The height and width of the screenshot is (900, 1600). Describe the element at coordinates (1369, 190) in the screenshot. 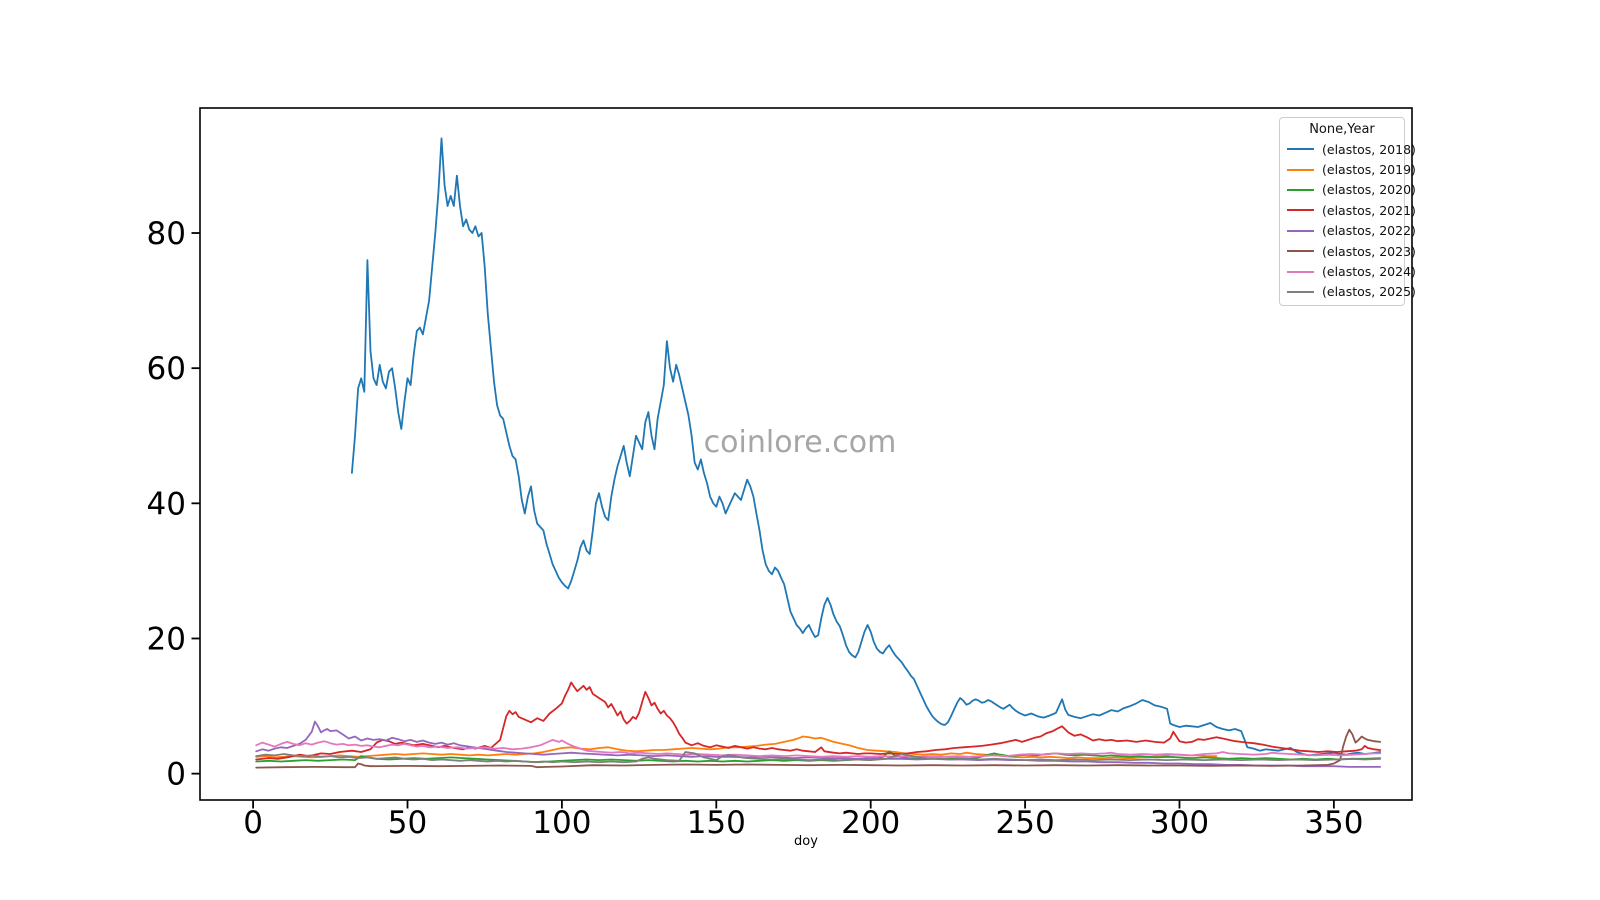

I see `legend-label: (elastos, 2020)` at that location.